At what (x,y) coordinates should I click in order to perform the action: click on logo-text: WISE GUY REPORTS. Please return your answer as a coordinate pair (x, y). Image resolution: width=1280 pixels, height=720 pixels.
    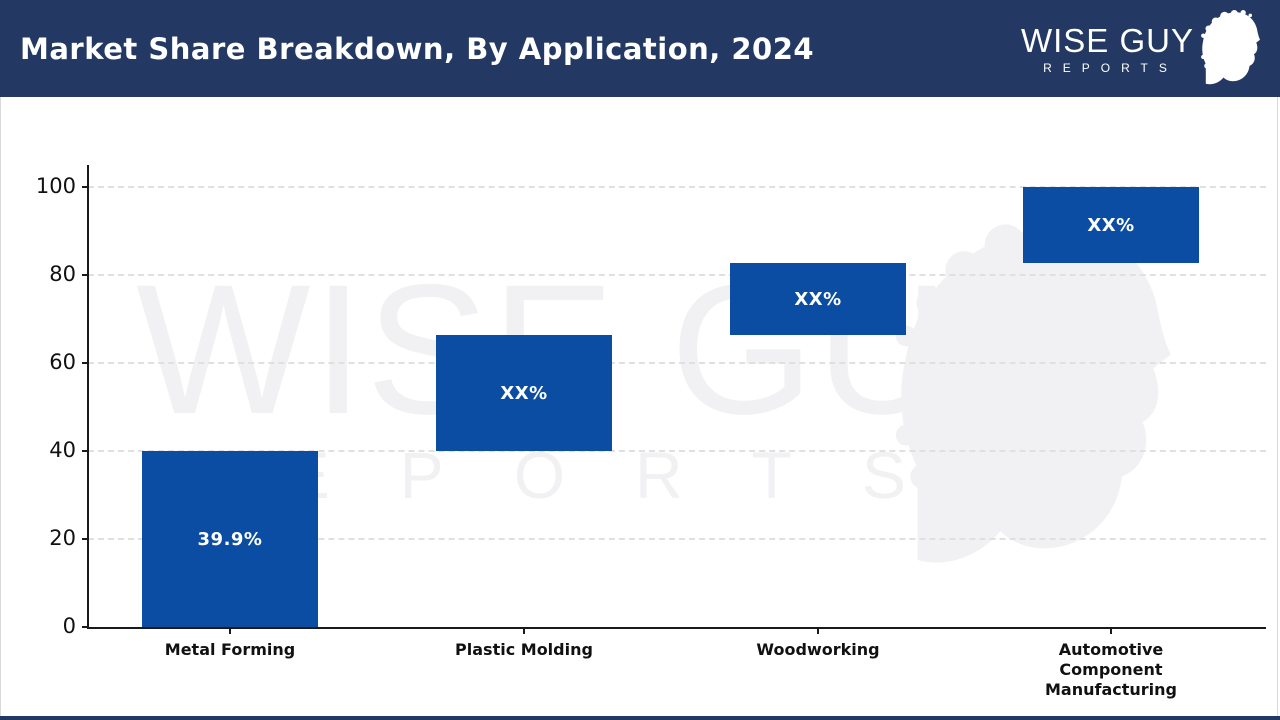
    Looking at the image, I should click on (1107, 49).